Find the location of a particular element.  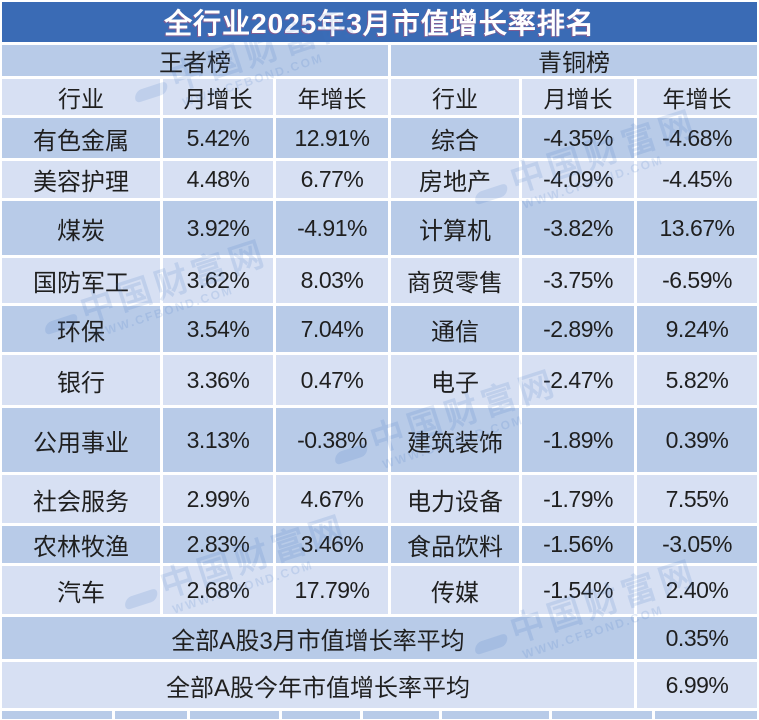

industry-cell: 食品饮料 is located at coordinates (455, 544).